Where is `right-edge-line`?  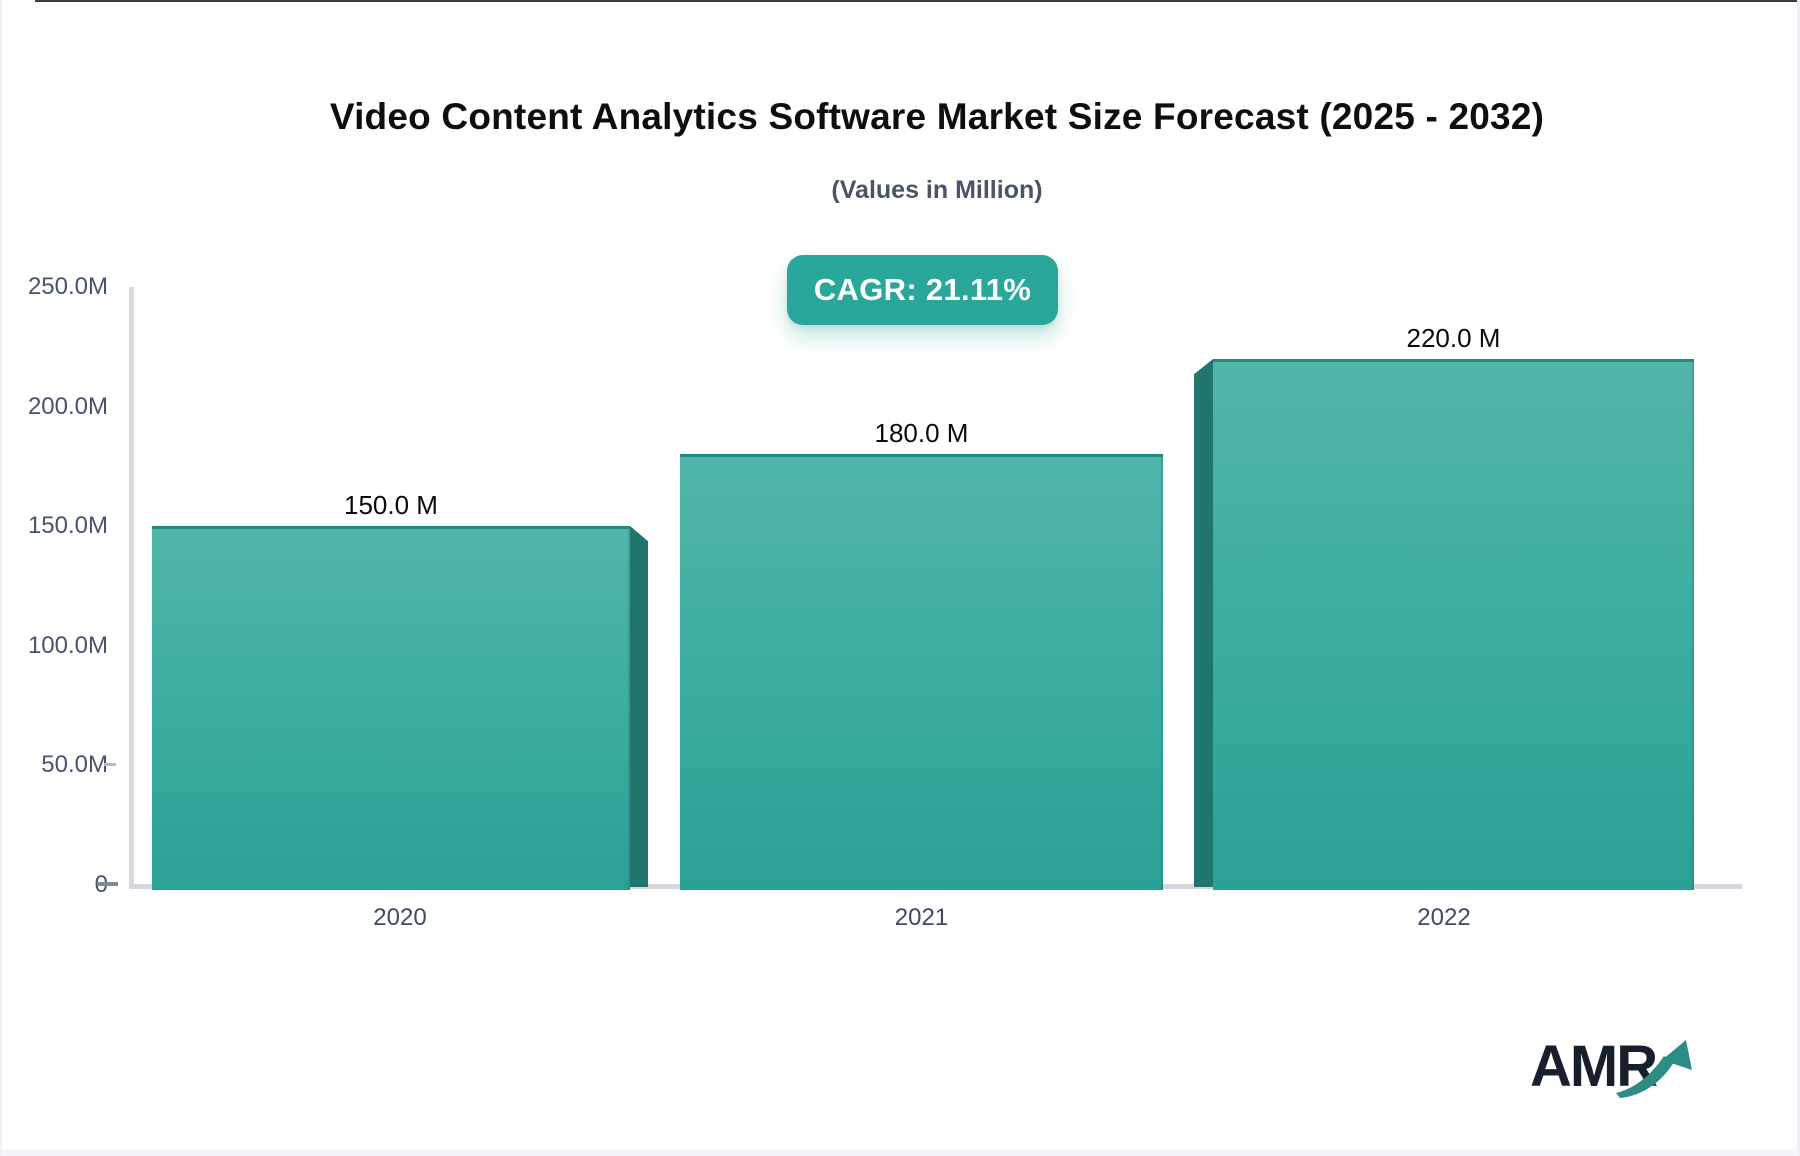
right-edge-line is located at coordinates (1798, 578).